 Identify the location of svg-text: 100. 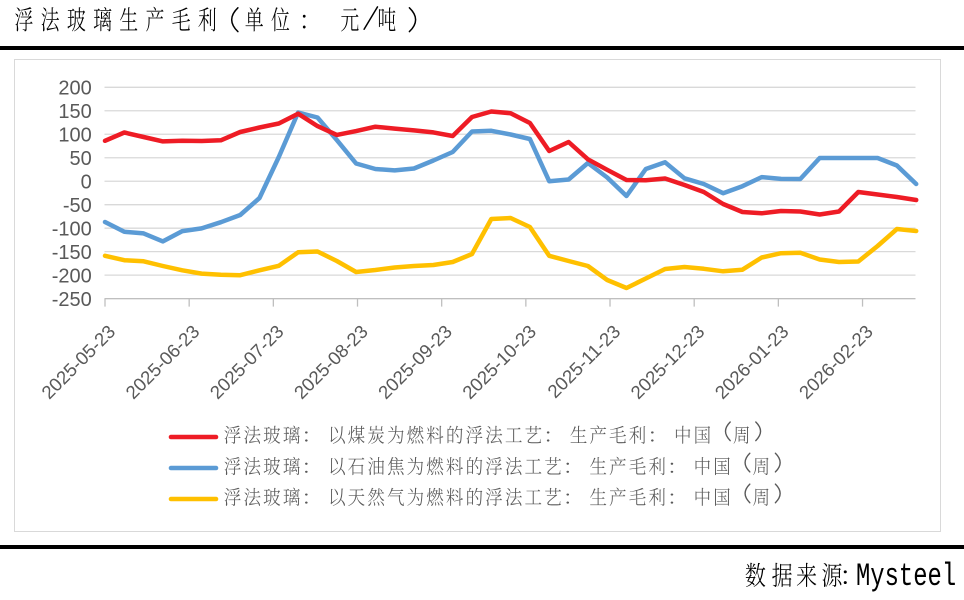
(74, 136).